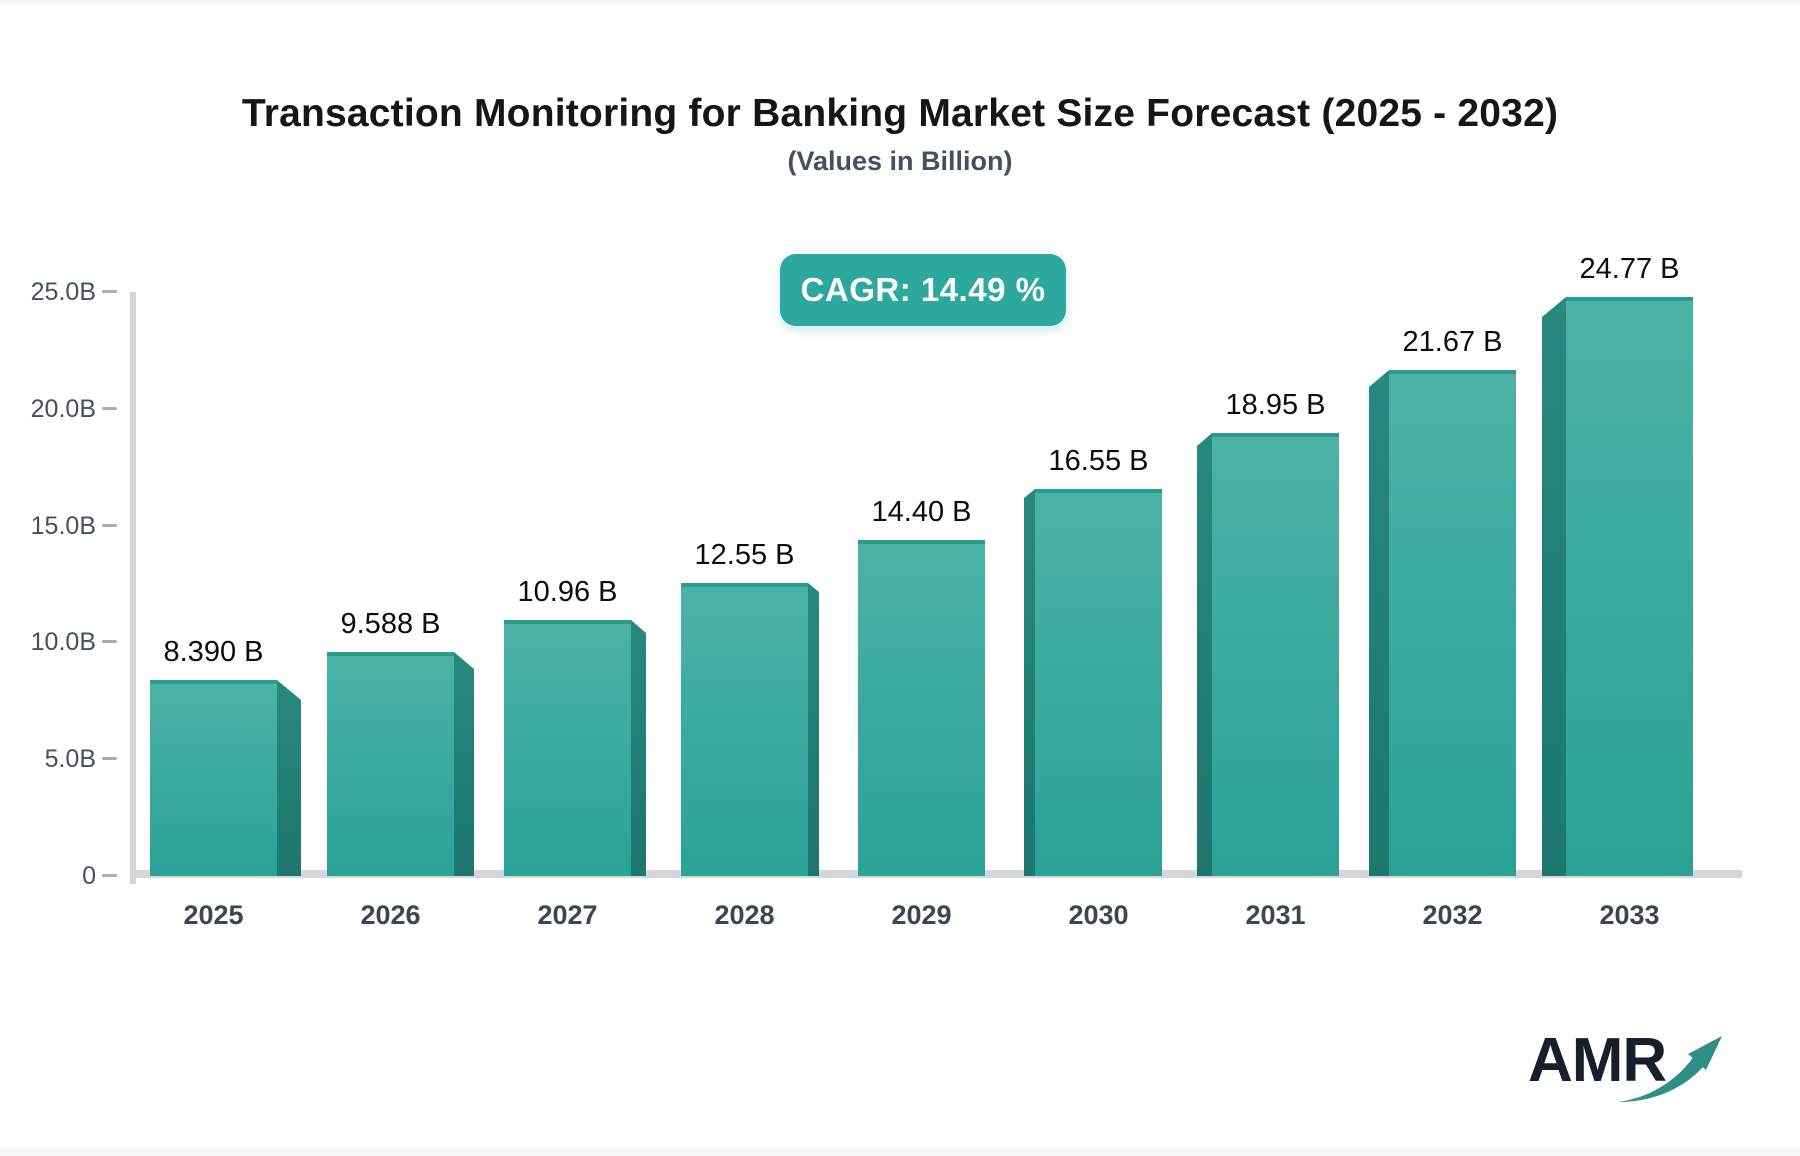 The height and width of the screenshot is (1156, 1800). What do you see at coordinates (921, 915) in the screenshot?
I see `x-axis-label: 2029` at bounding box center [921, 915].